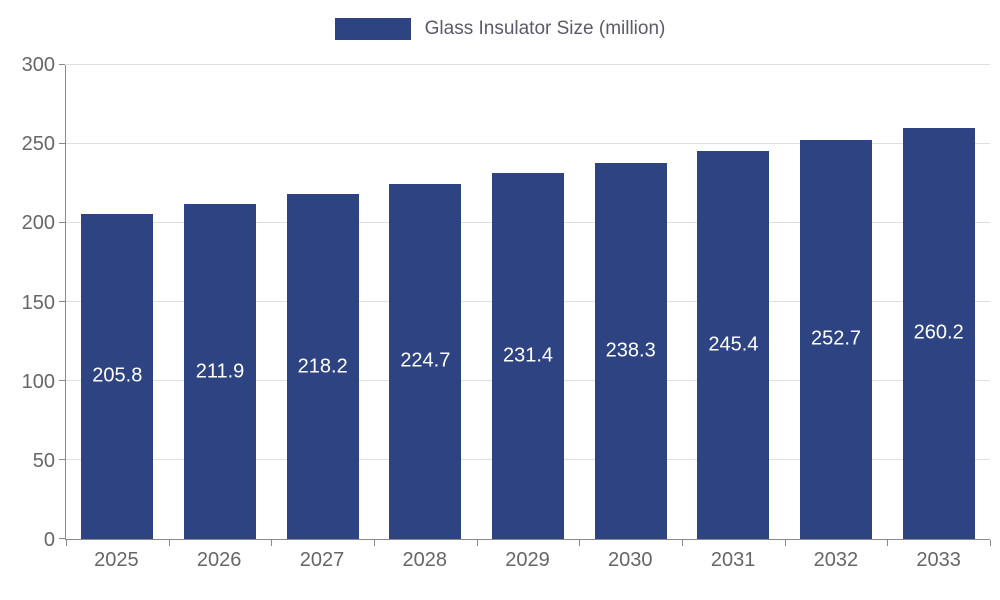  I want to click on bar-2029: 231.4, so click(528, 356).